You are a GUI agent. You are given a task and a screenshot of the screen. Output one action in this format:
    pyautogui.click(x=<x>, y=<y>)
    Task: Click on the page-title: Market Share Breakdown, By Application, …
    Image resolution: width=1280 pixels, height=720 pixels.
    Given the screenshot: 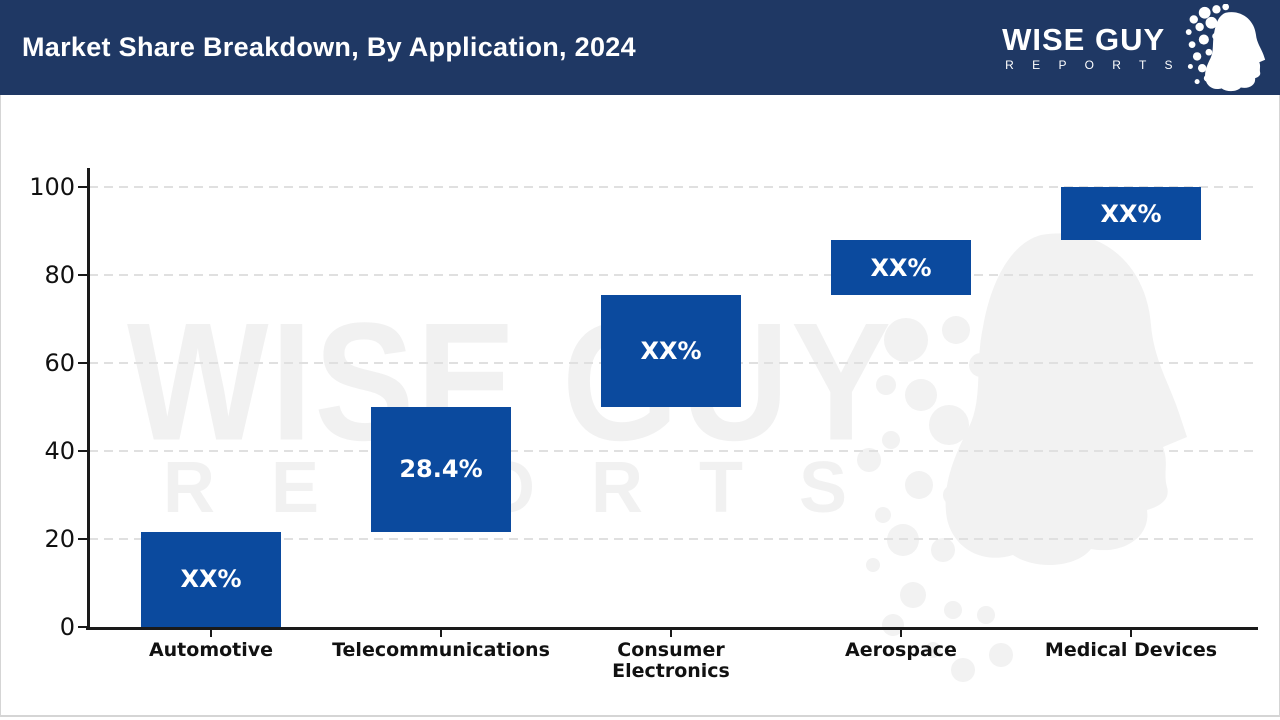 What is the action you would take?
    pyautogui.click(x=329, y=47)
    